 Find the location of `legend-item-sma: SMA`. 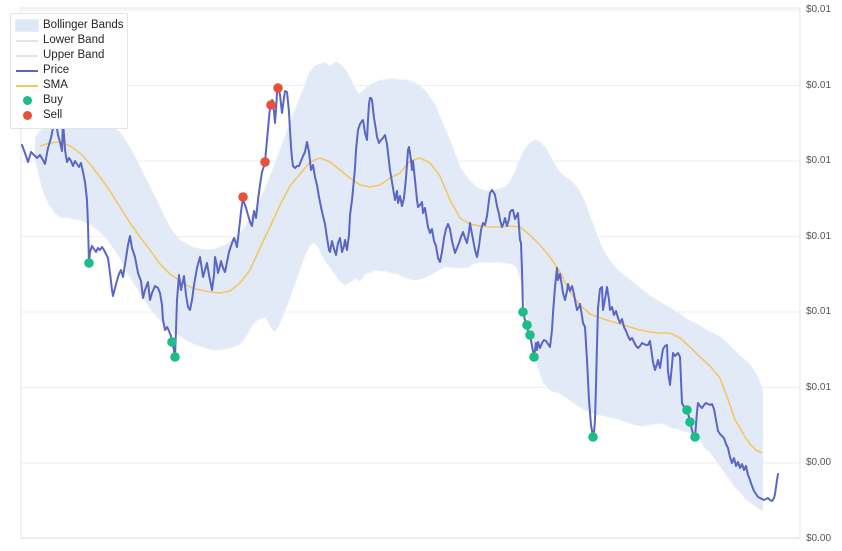

legend-item-sma: SMA is located at coordinates (68, 85).